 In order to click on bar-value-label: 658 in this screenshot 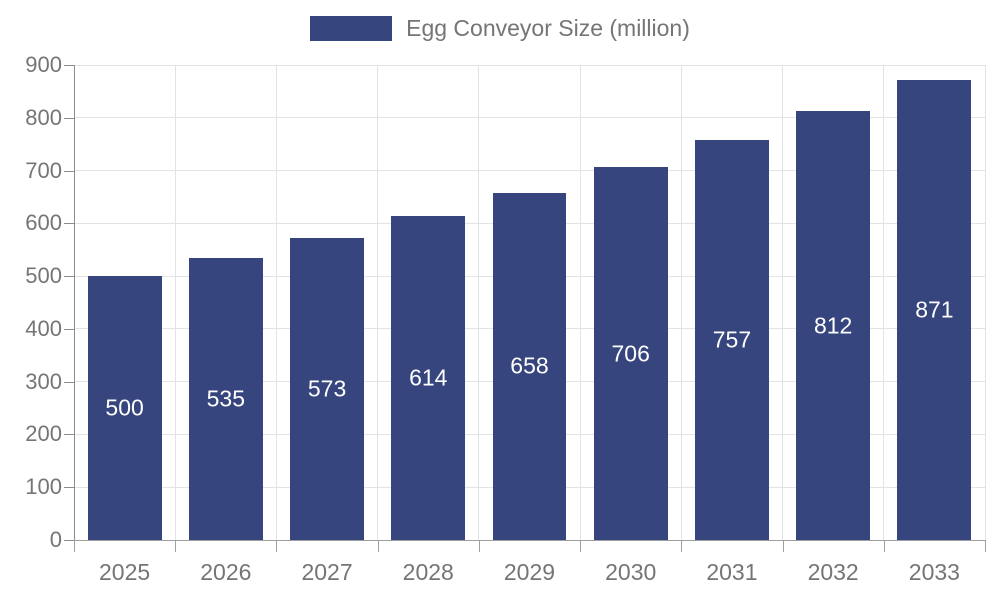, I will do `click(529, 365)`.